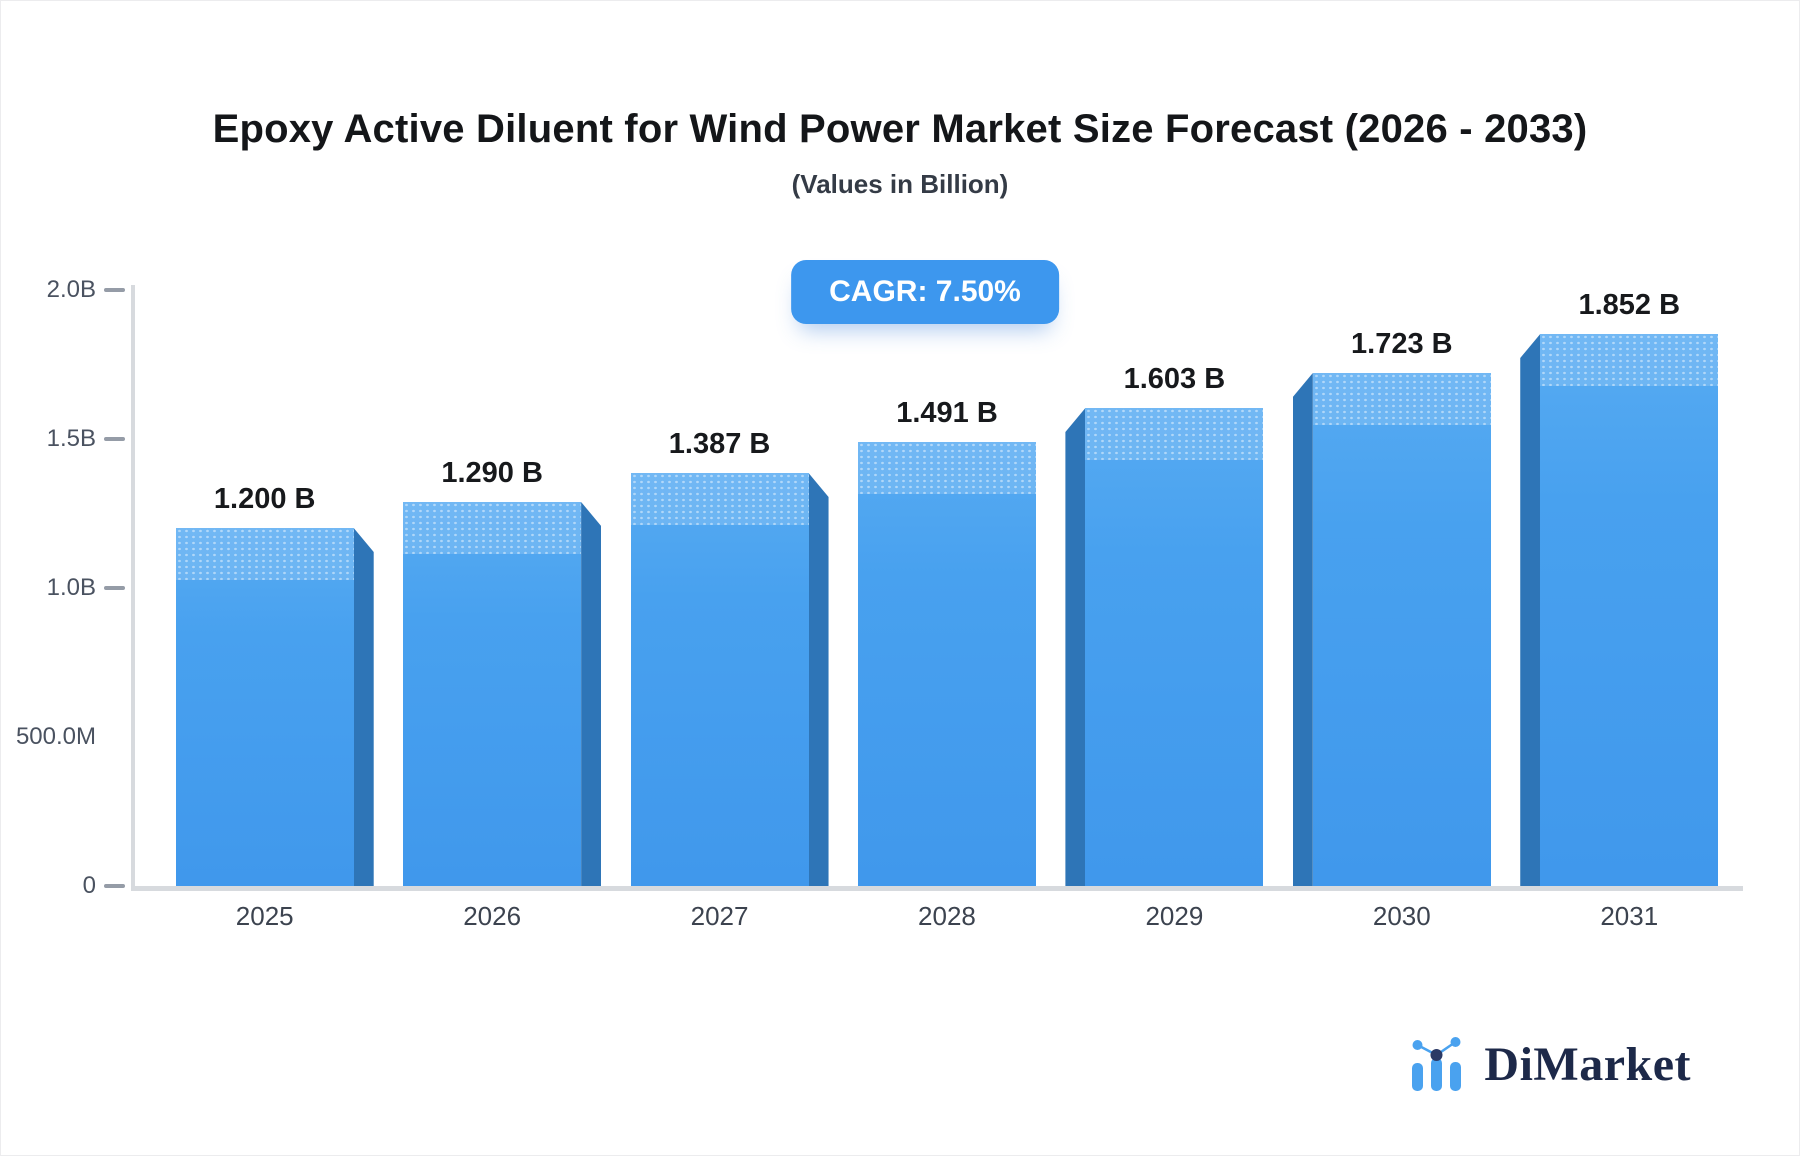  I want to click on bar-value-label: 1.387 B, so click(719, 444).